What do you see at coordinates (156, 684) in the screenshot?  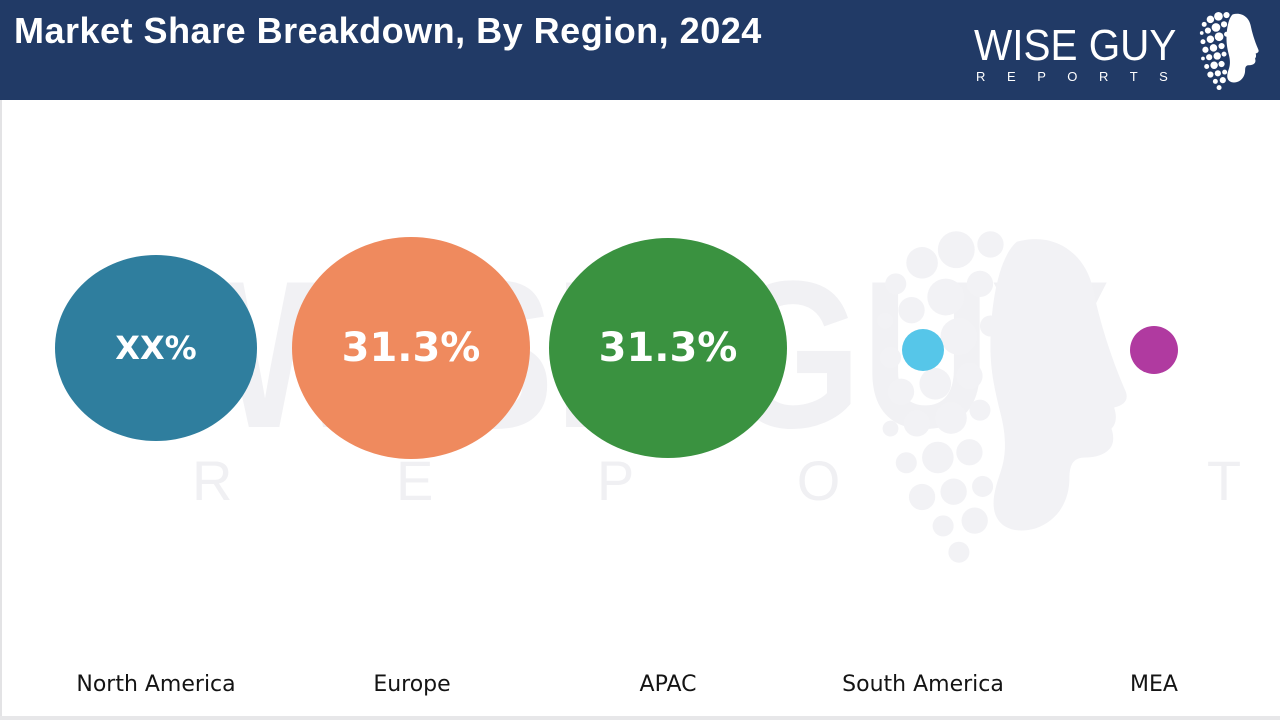 I see `category-label-north-america: North America` at bounding box center [156, 684].